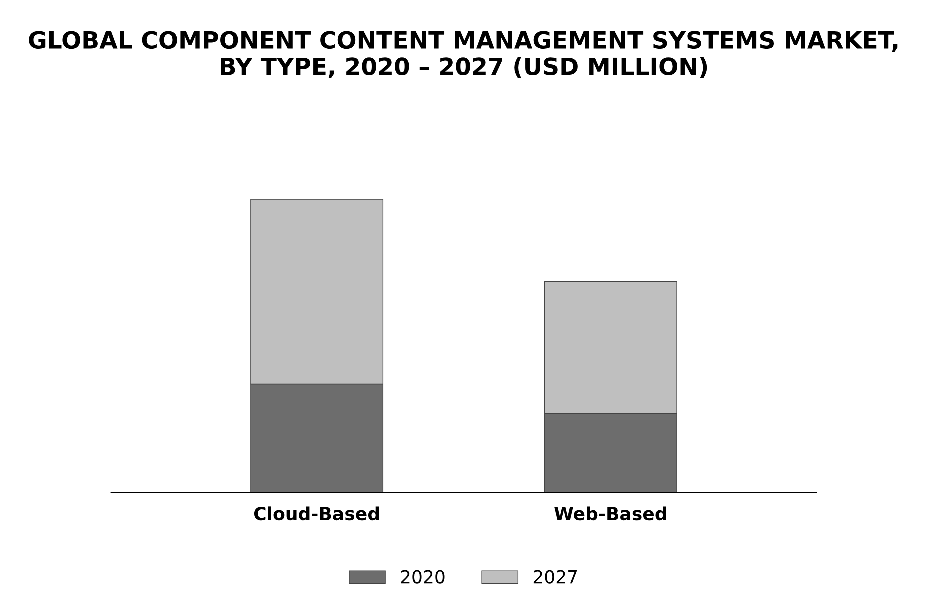 The width and height of the screenshot is (928, 616). I want to click on legend-label: 2020, so click(423, 577).